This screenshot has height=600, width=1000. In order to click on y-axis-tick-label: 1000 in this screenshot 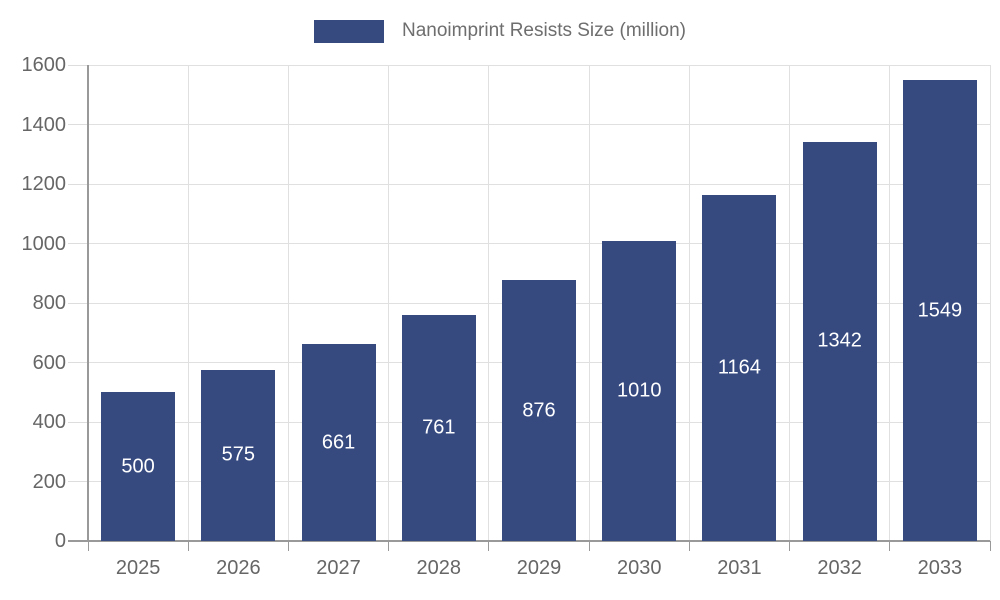, I will do `click(44, 243)`.